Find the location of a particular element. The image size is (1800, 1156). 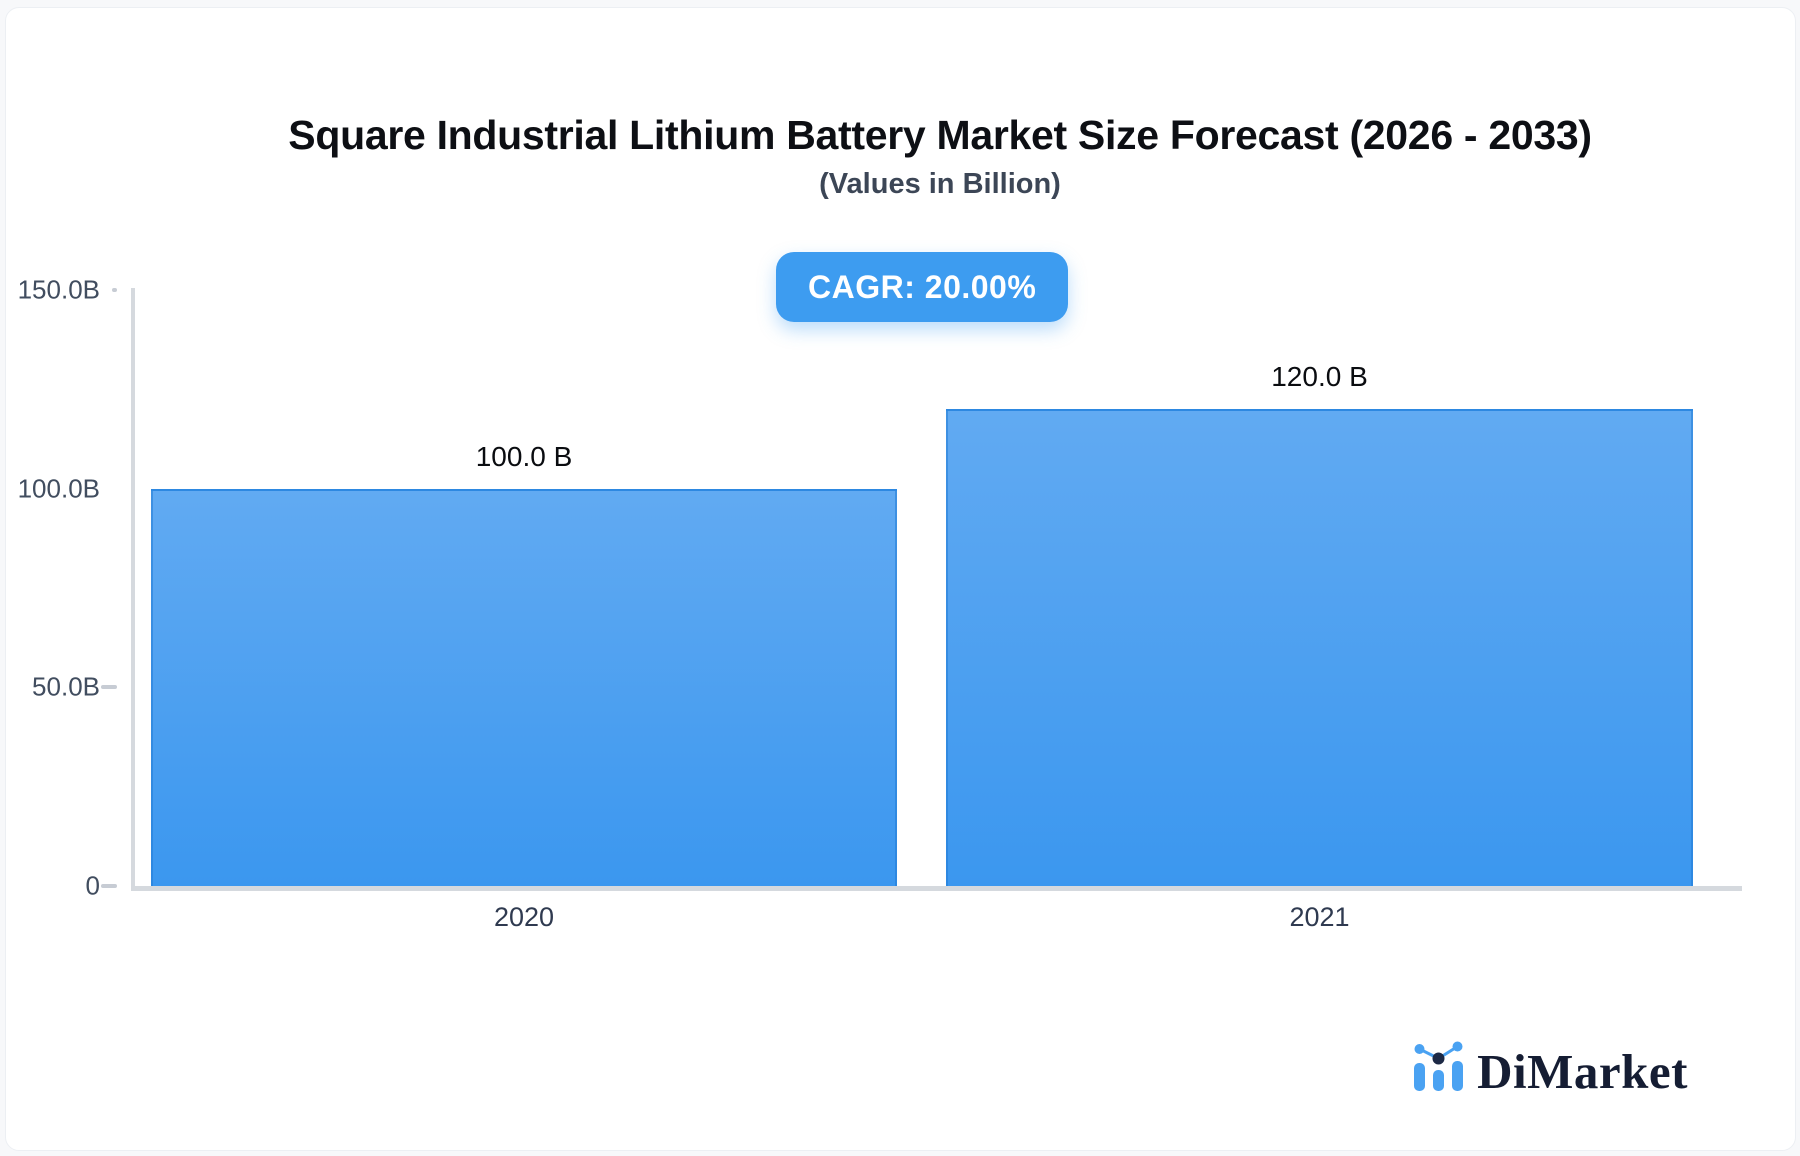

y-axis-tick-label: 0 is located at coordinates (92, 885).